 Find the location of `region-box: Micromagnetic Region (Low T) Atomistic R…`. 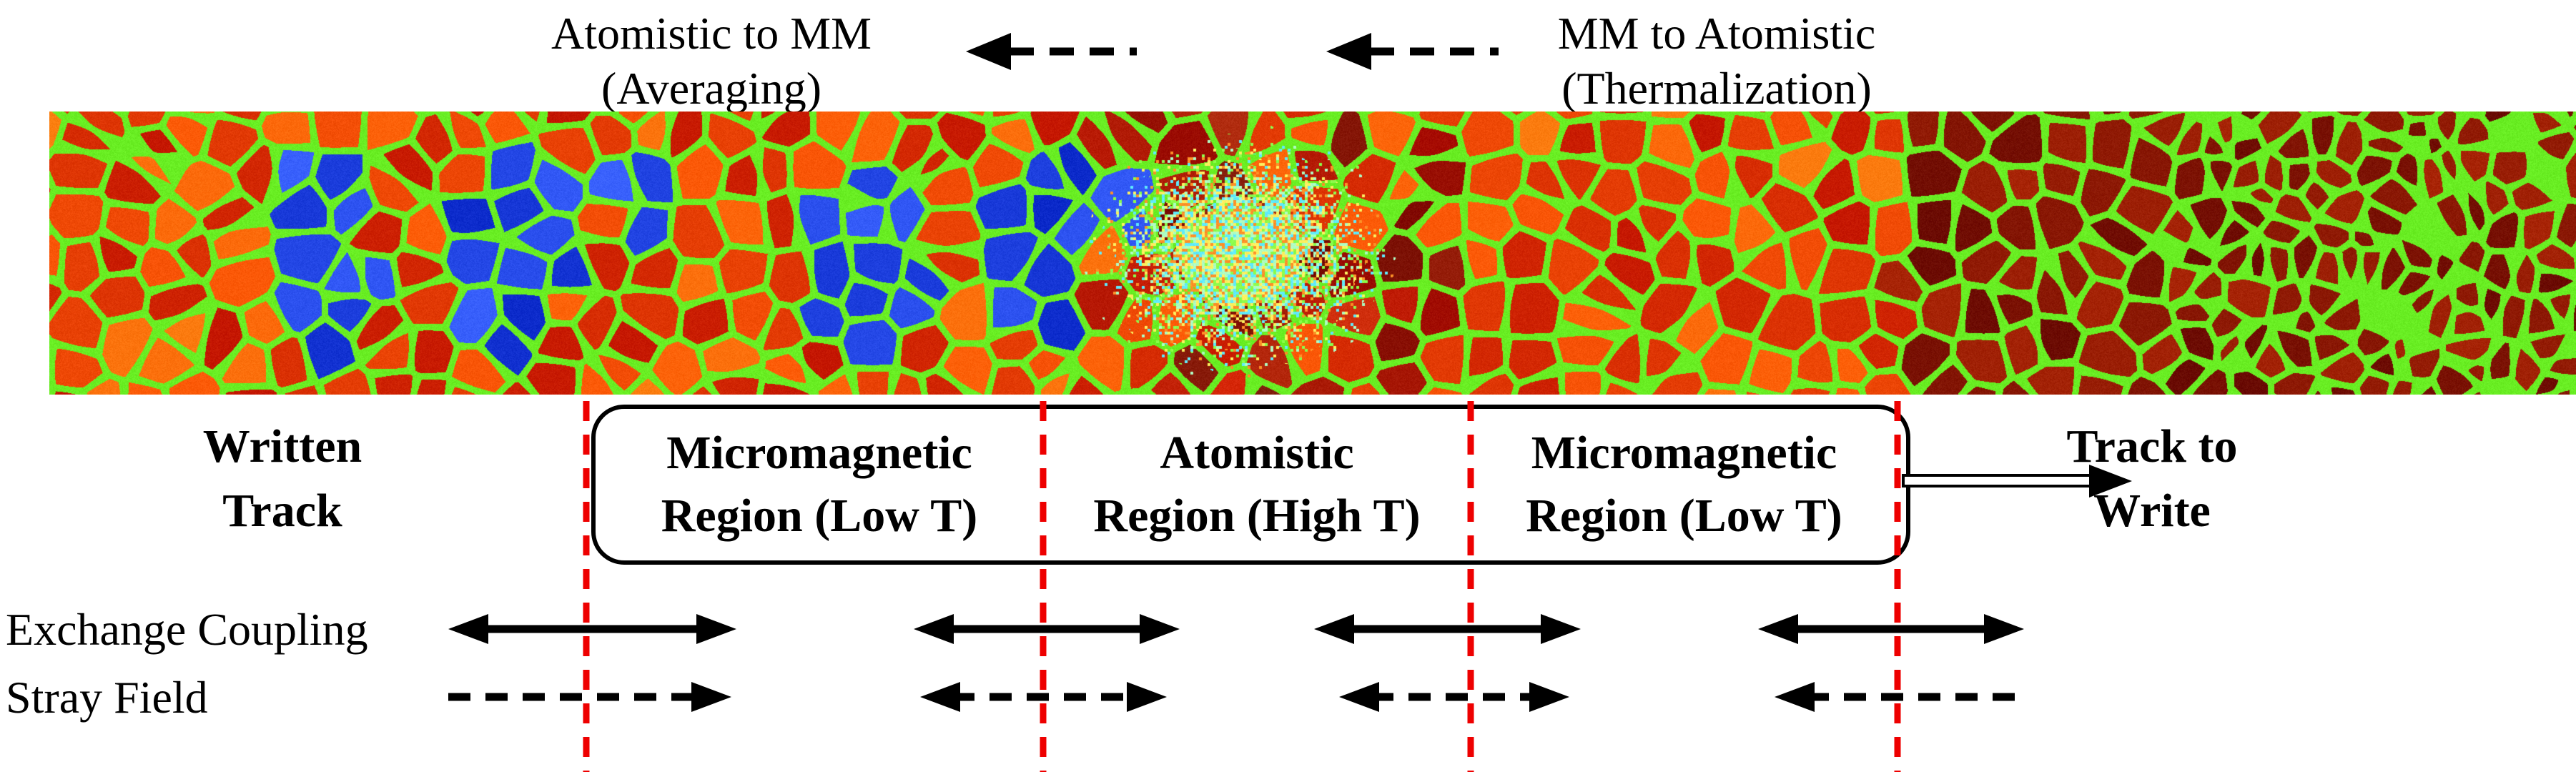

region-box: Micromagnetic Region (Low T) Atomistic R… is located at coordinates (1250, 485).